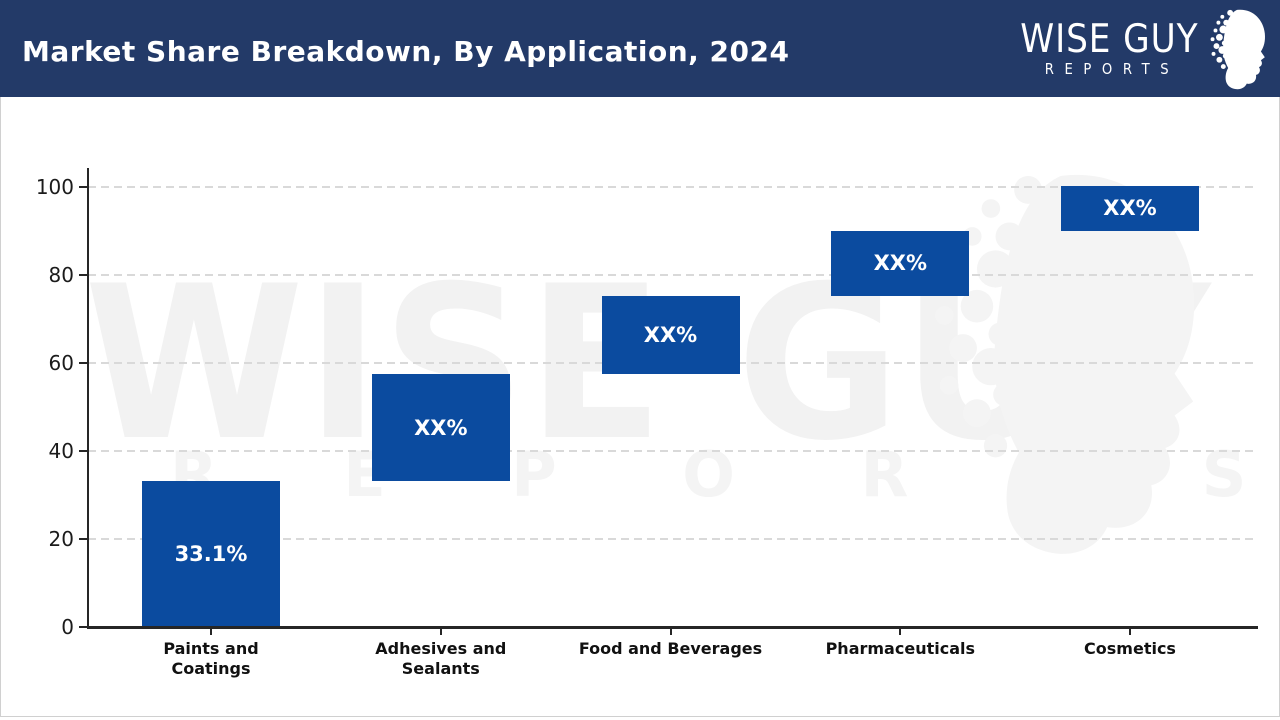 Image resolution: width=1280 pixels, height=720 pixels. I want to click on y-tick-label-0: 0, so click(67, 627).